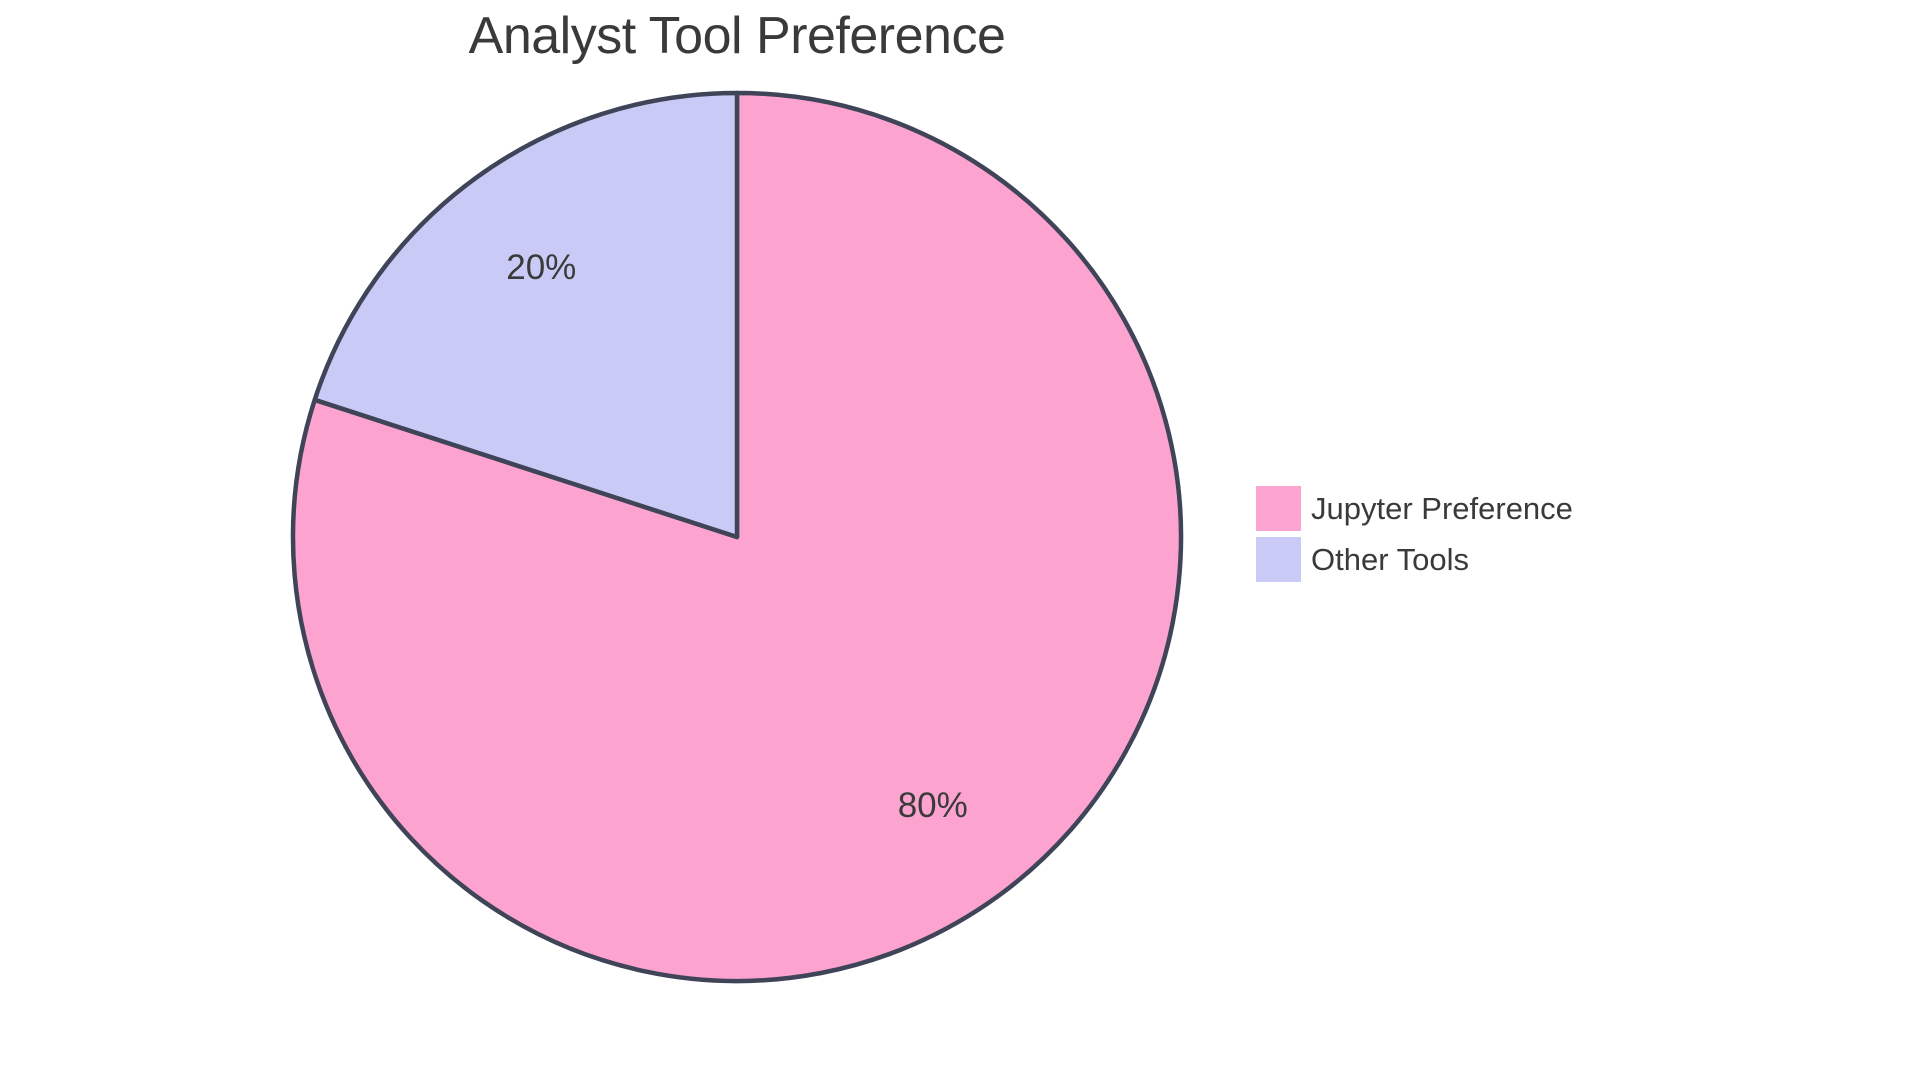 This screenshot has width=1920, height=1083. What do you see at coordinates (737, 36) in the screenshot?
I see `chart-title: Analyst Tool Preference` at bounding box center [737, 36].